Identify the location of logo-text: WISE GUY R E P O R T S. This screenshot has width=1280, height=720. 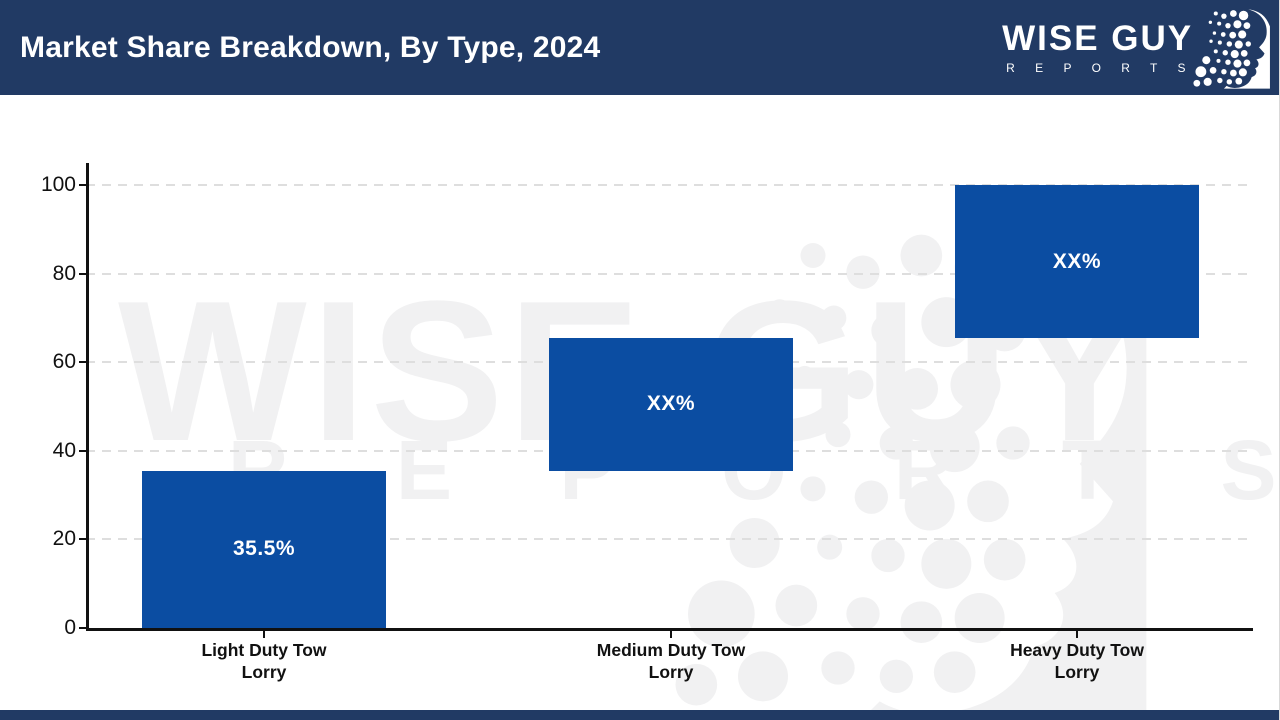
(1098, 48).